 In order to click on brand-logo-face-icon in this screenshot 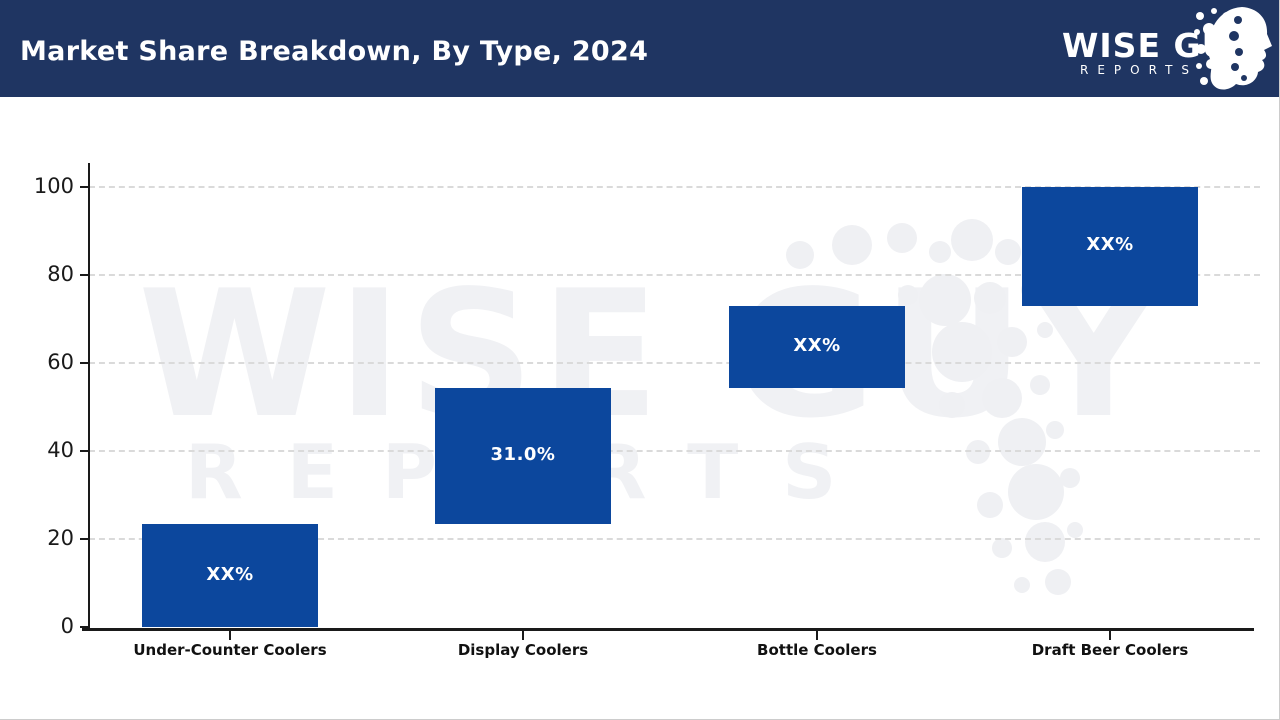, I will do `click(1233, 48)`.